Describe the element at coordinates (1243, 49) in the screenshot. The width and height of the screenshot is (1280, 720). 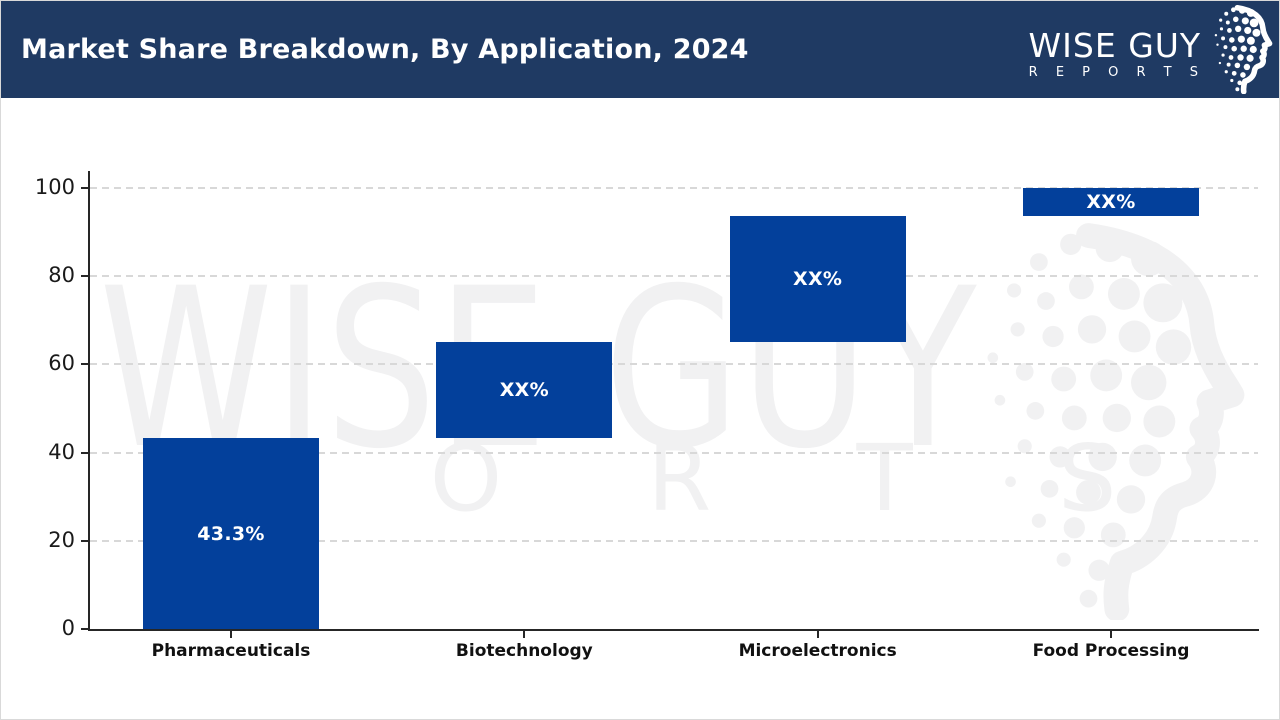
I see `wise-guy-face-icon` at that location.